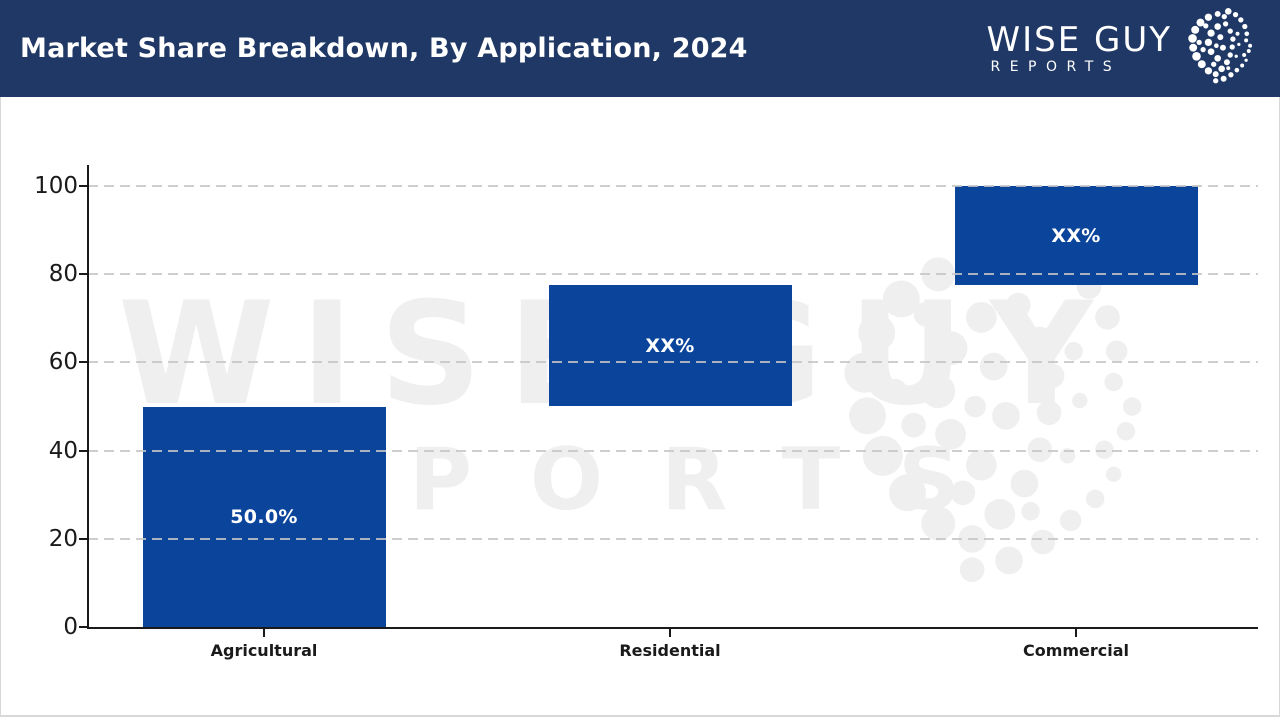  What do you see at coordinates (1076, 650) in the screenshot?
I see `x-tick-label: Commercial` at bounding box center [1076, 650].